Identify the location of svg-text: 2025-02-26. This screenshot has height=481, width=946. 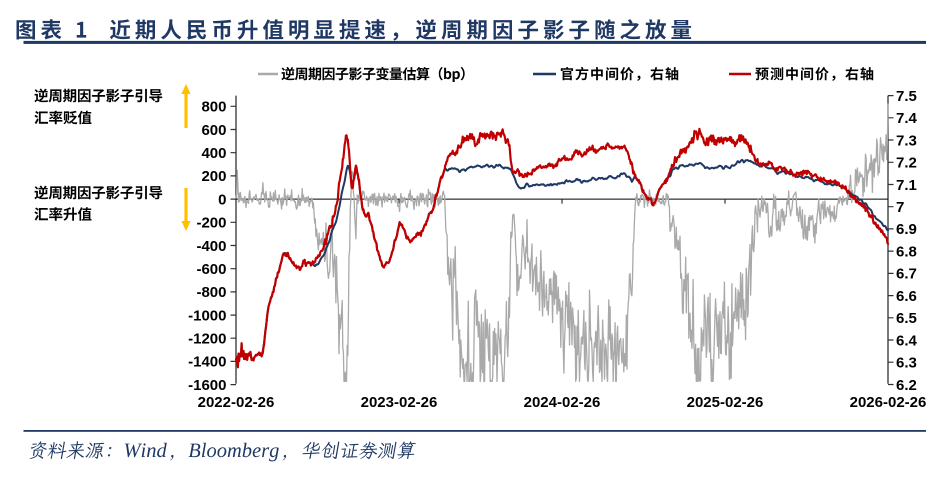
(725, 402).